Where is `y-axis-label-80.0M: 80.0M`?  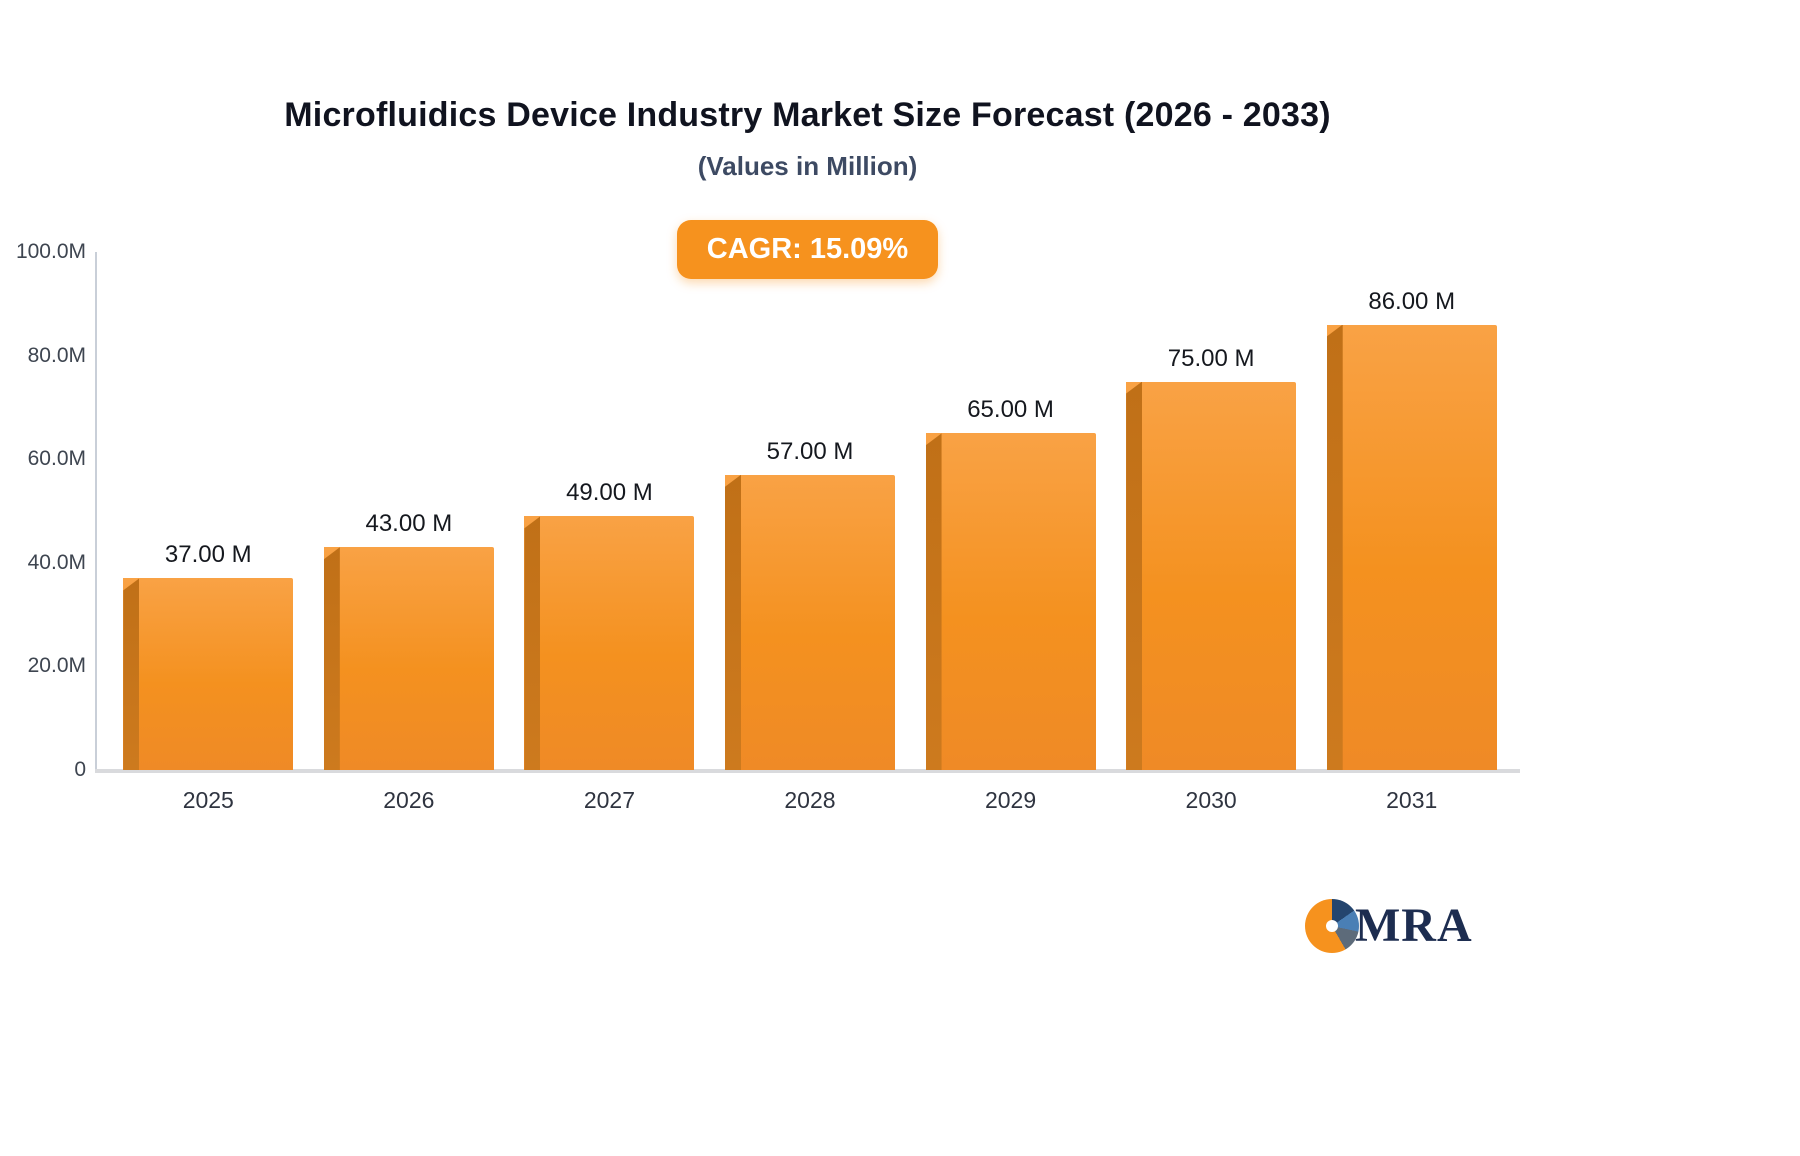
y-axis-label-80.0M: 80.0M is located at coordinates (56, 355).